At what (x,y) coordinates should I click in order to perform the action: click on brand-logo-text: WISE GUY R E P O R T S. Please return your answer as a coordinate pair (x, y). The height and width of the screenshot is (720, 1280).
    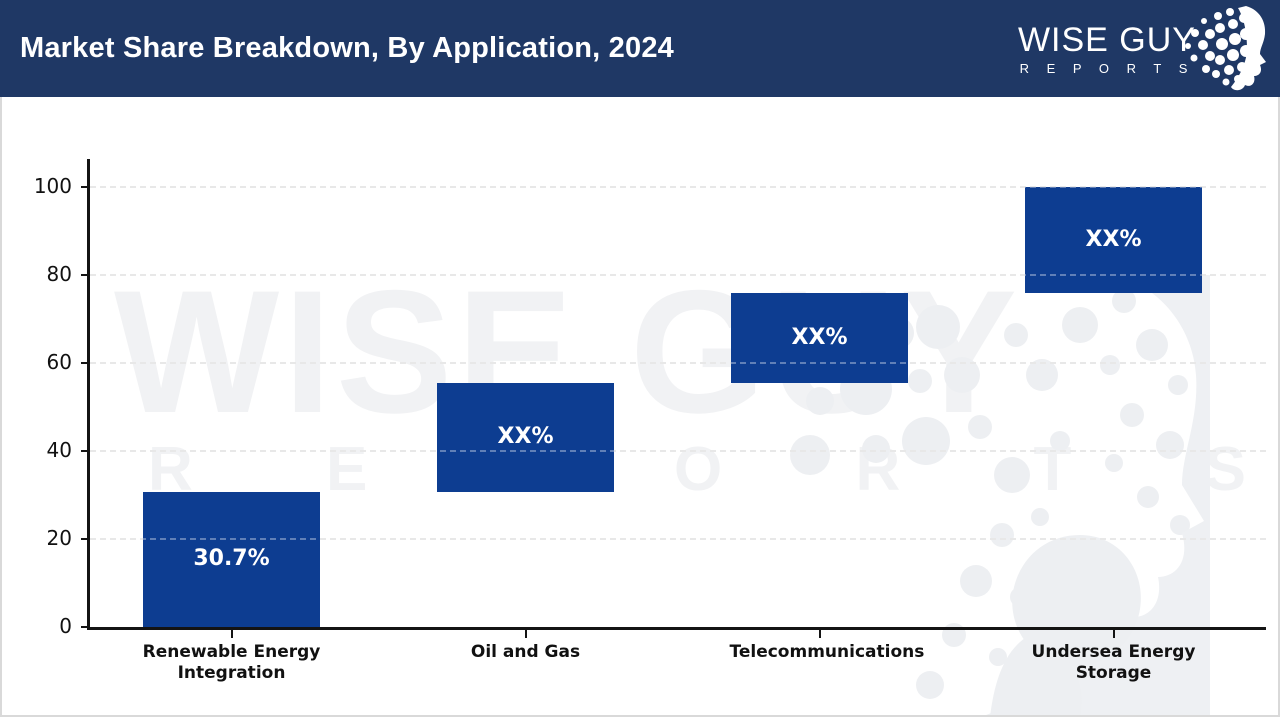
    Looking at the image, I should click on (1107, 48).